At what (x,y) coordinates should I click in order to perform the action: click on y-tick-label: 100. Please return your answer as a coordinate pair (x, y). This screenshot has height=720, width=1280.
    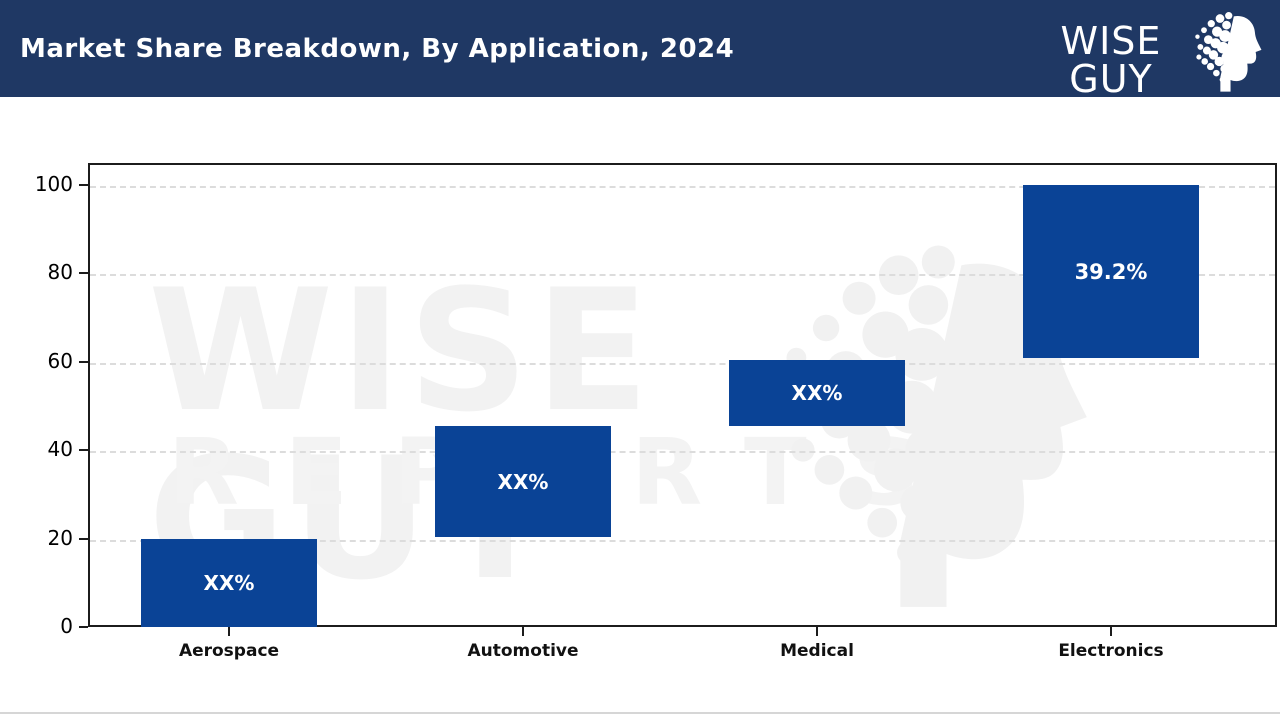
    Looking at the image, I should click on (53, 184).